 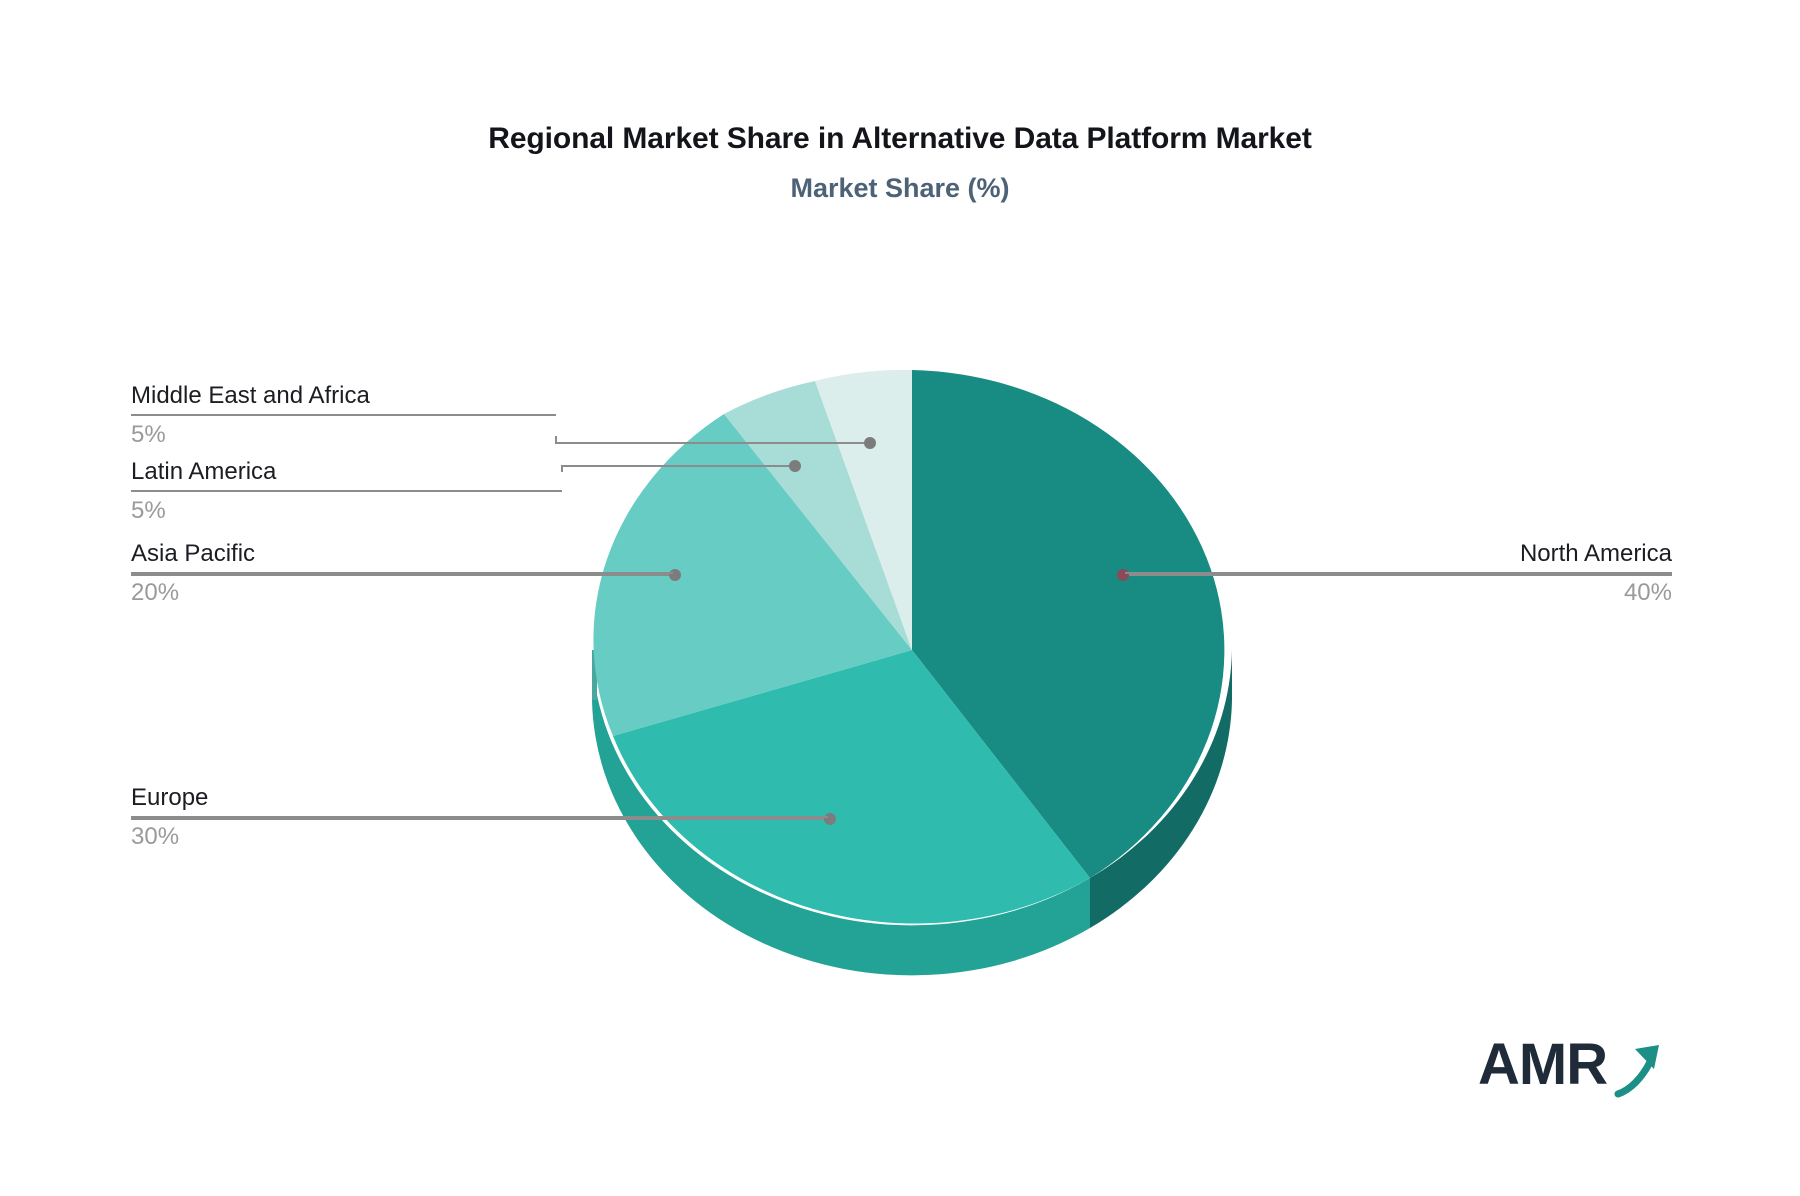 What do you see at coordinates (148, 434) in the screenshot?
I see `callout-value-middle-east-and-africa: 5%` at bounding box center [148, 434].